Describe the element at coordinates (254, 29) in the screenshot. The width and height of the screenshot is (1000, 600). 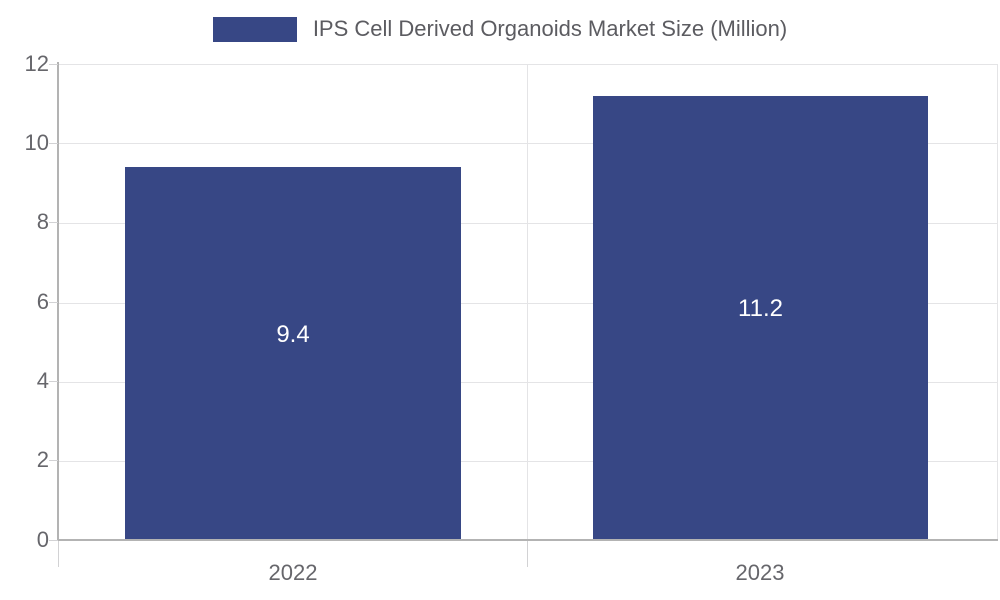
I see `legend-color-swatch` at that location.